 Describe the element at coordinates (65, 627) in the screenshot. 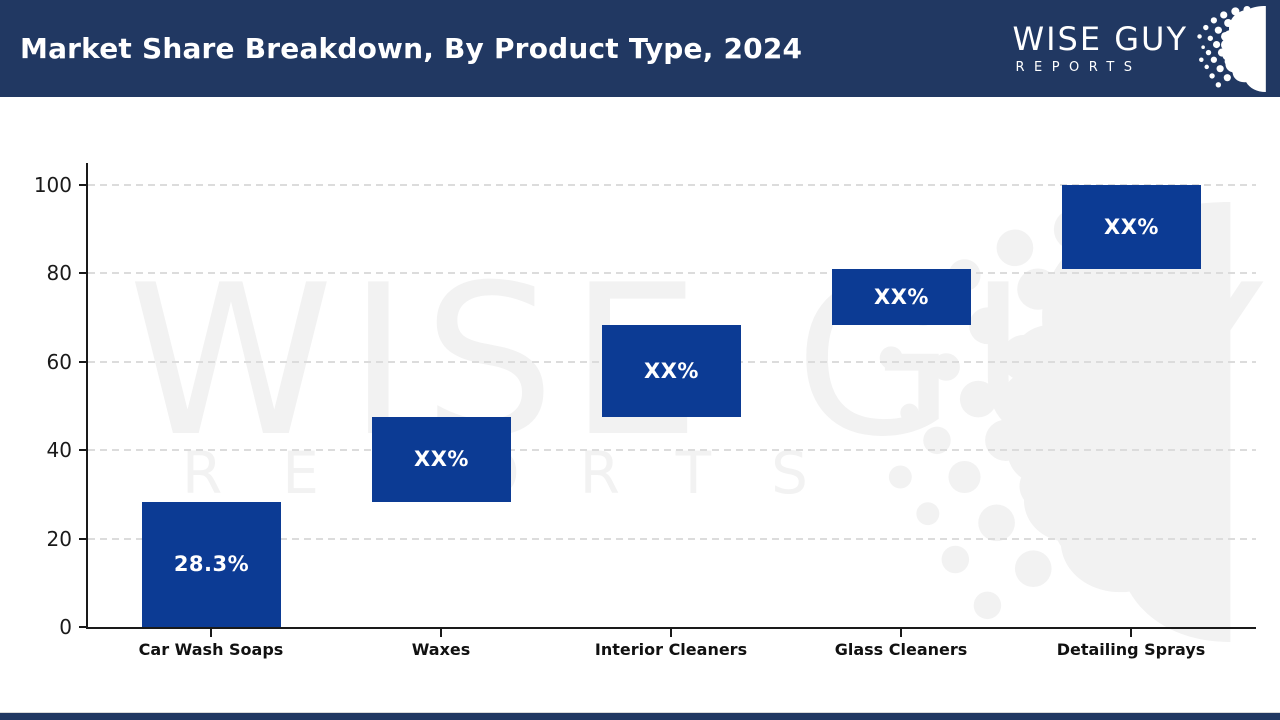

I see `y-tick-label-0-text: 0` at that location.